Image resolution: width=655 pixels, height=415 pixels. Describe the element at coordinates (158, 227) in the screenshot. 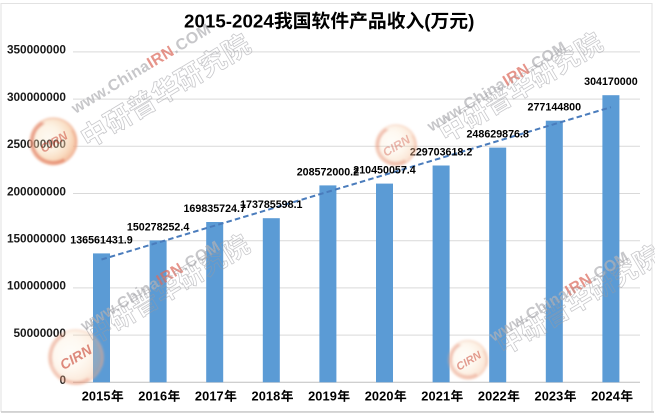

I see `svg-text: 150278252.4` at that location.